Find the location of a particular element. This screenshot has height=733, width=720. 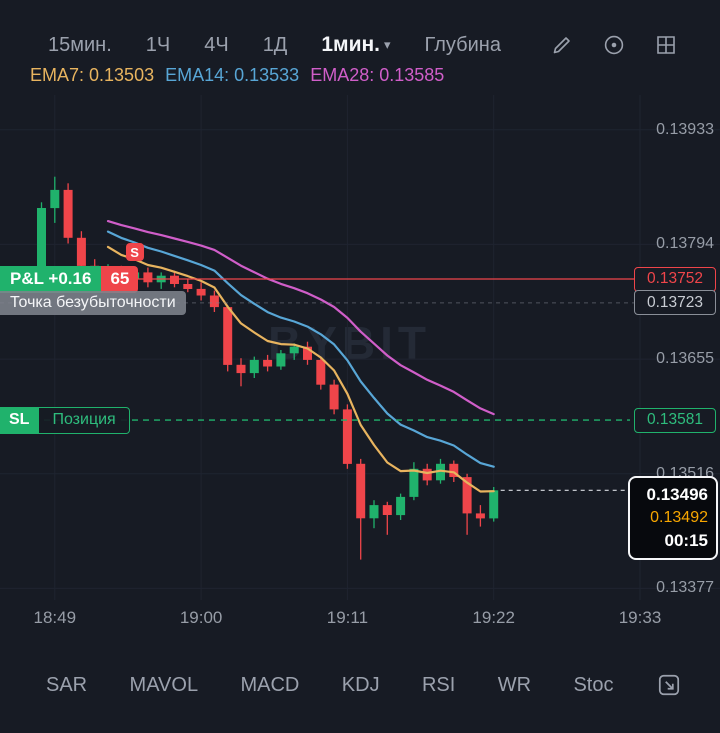

indicator-bar: SAR MAVOL MACD KDJ RSI WR Stoc is located at coordinates (360, 685).